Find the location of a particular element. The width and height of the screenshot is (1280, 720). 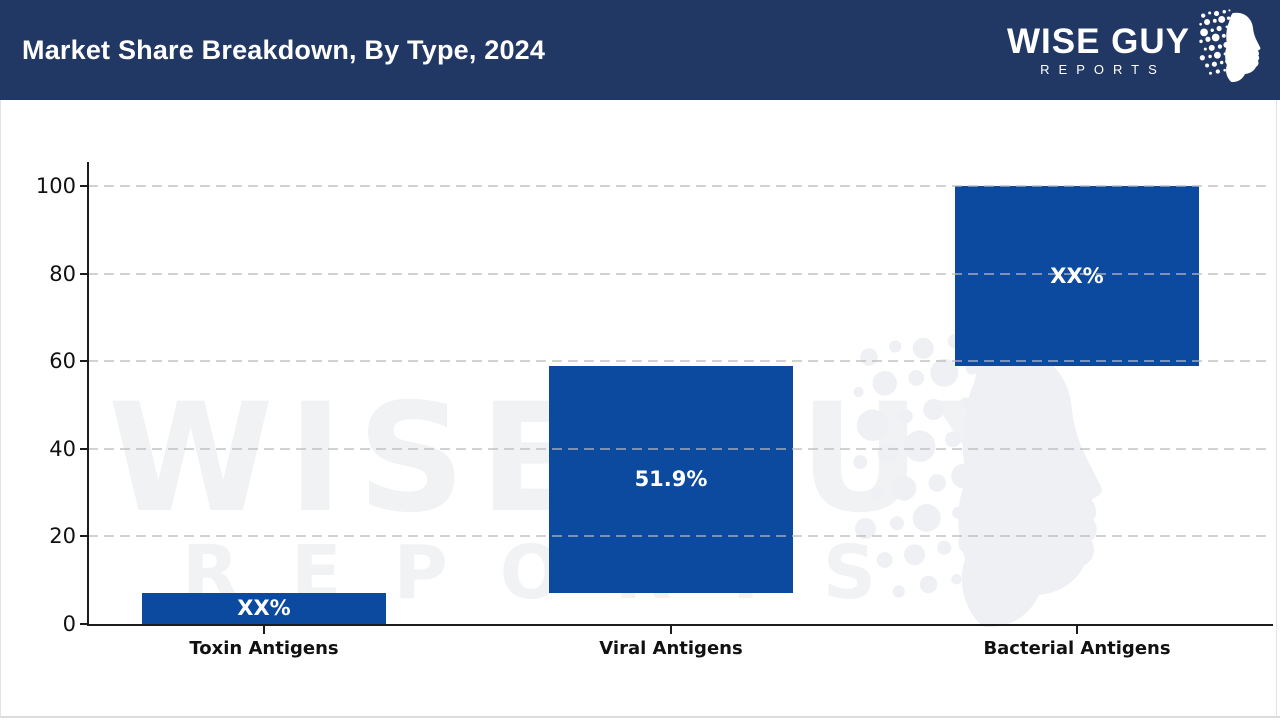

bar-value-label: 51.9% is located at coordinates (671, 479).